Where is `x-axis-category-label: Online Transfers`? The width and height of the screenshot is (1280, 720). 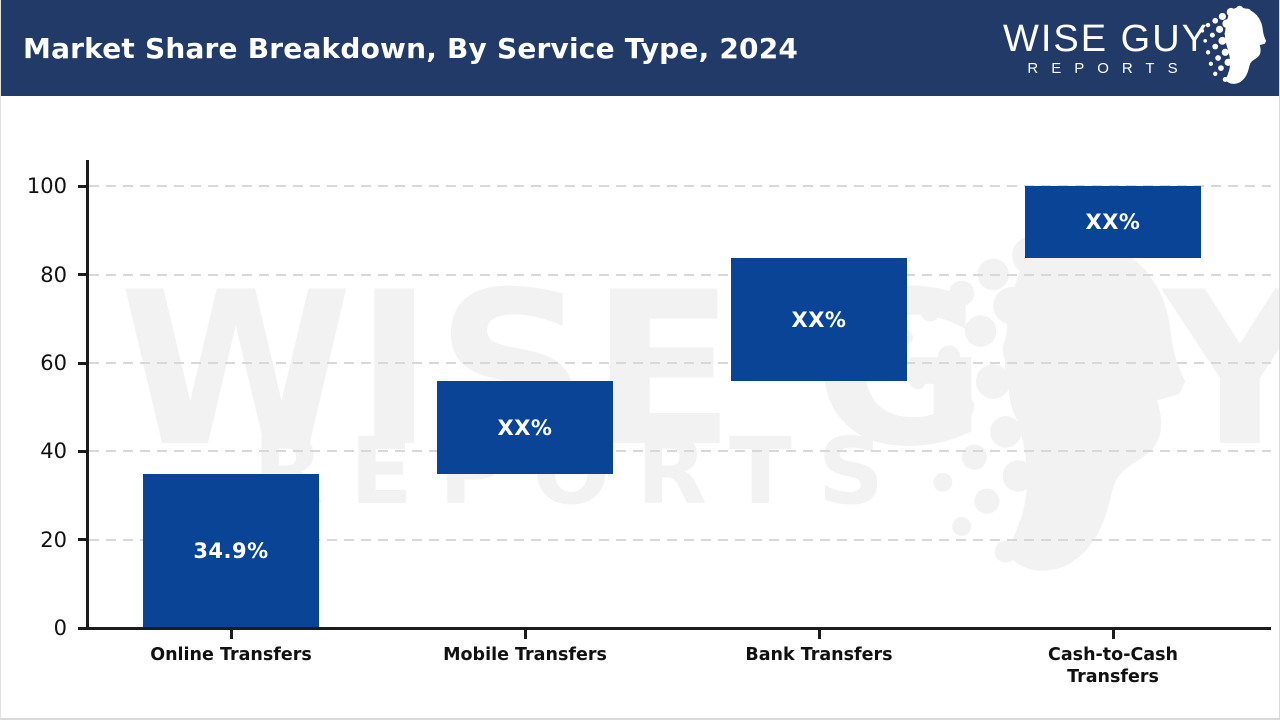
x-axis-category-label: Online Transfers is located at coordinates (231, 655).